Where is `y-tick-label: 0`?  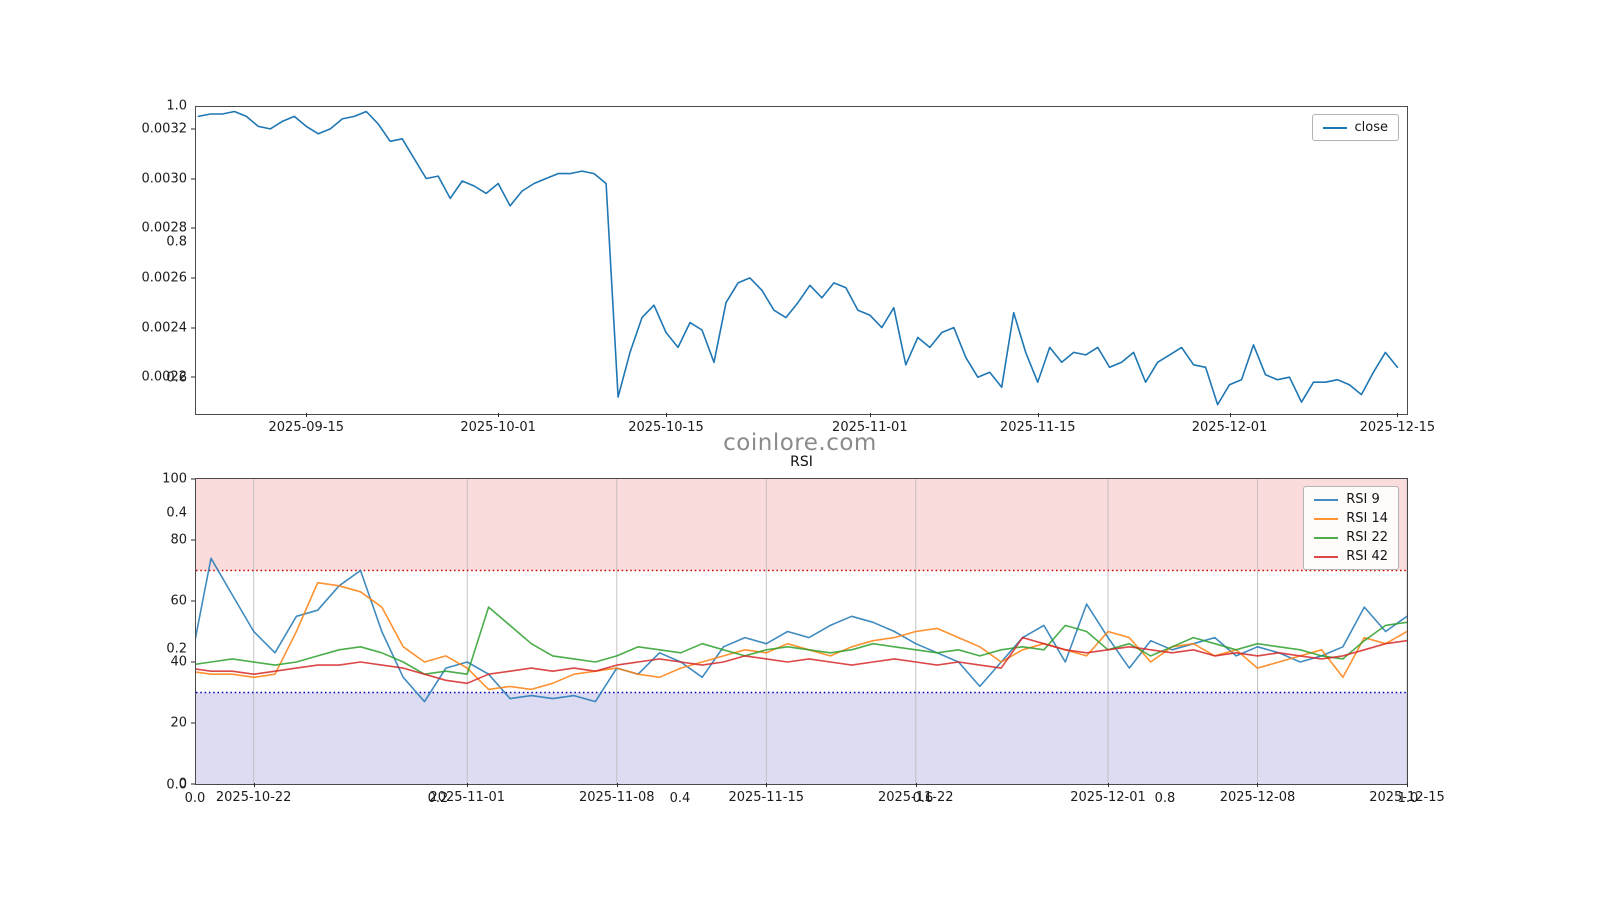 y-tick-label: 0 is located at coordinates (182, 784).